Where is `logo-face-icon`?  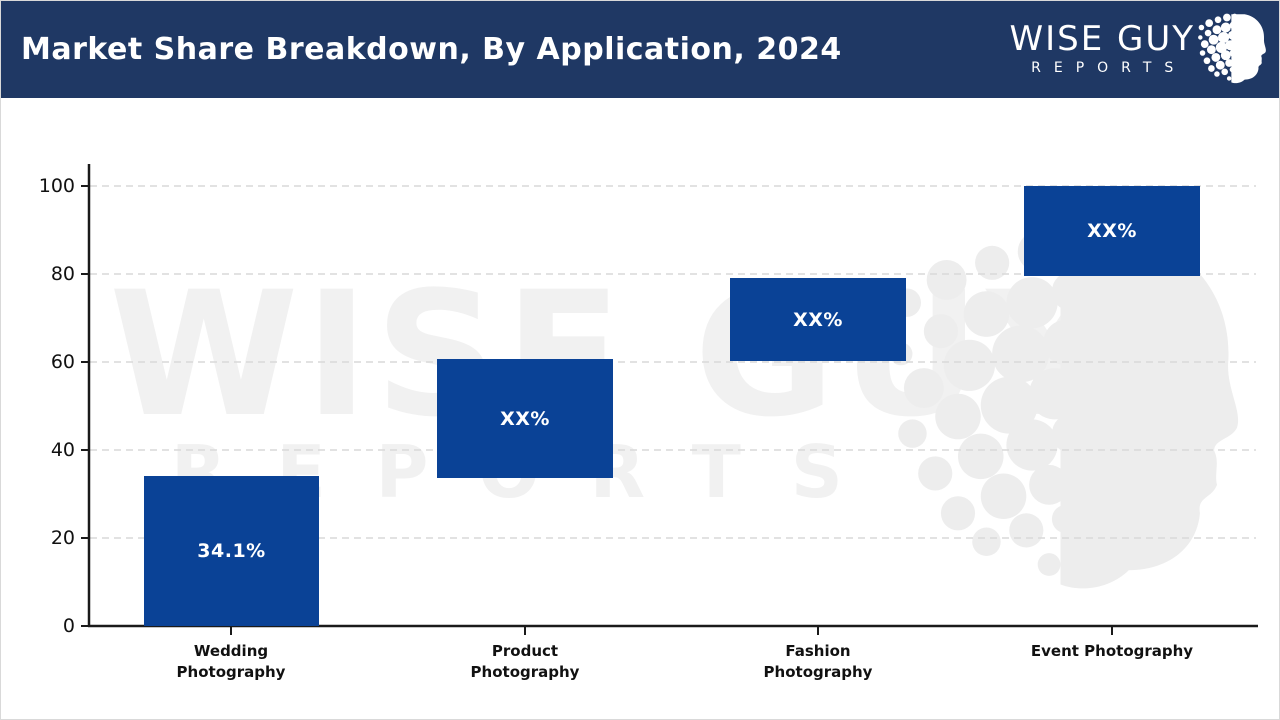 logo-face-icon is located at coordinates (1232, 48).